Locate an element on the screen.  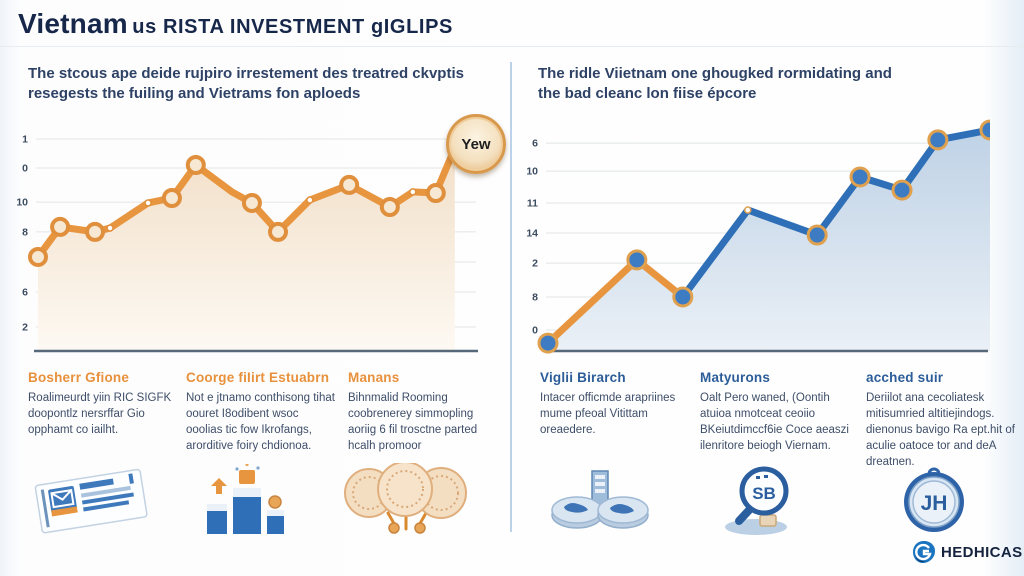
coin-glyph: JH is located at coordinates (934, 503).